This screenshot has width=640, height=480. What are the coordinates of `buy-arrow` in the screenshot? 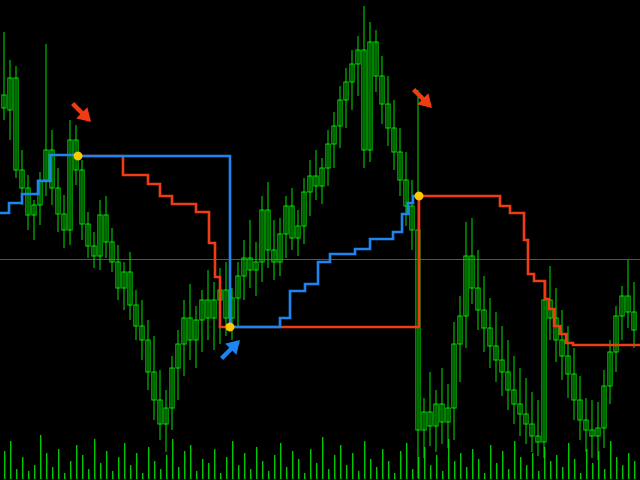 It's located at (230, 350).